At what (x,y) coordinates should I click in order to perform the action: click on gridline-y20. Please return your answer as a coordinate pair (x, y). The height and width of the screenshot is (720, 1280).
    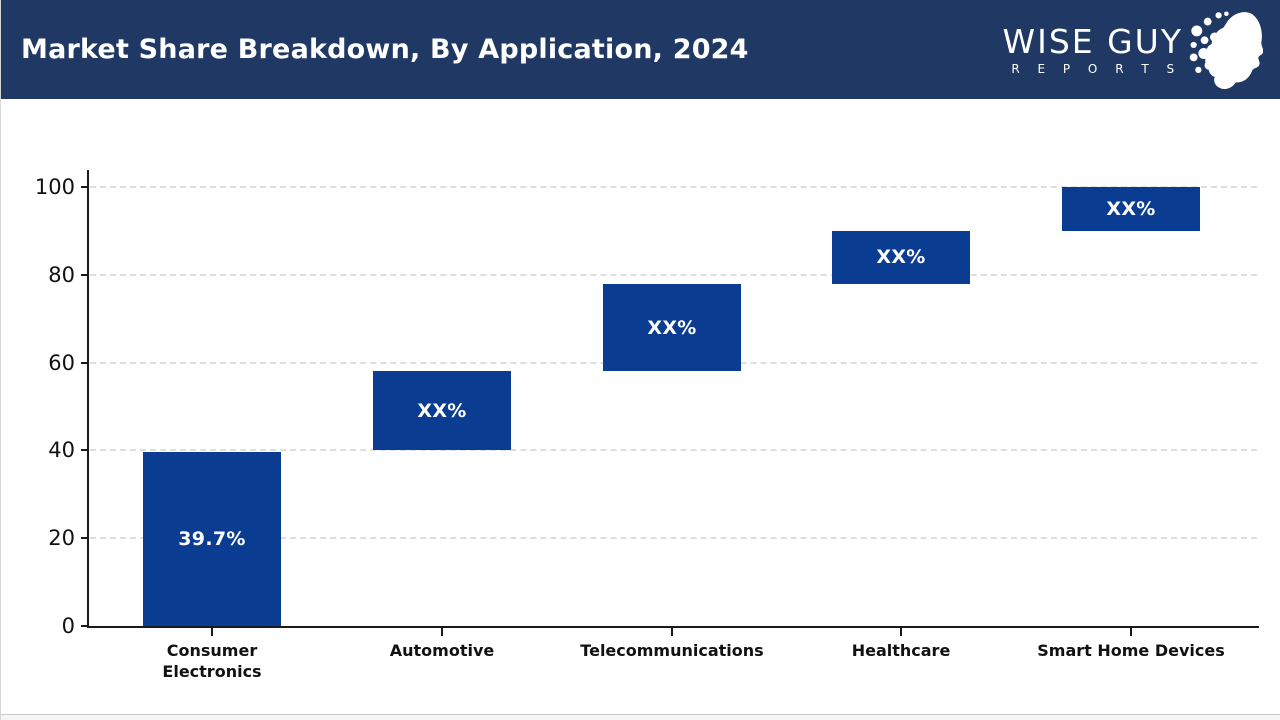
    Looking at the image, I should click on (673, 538).